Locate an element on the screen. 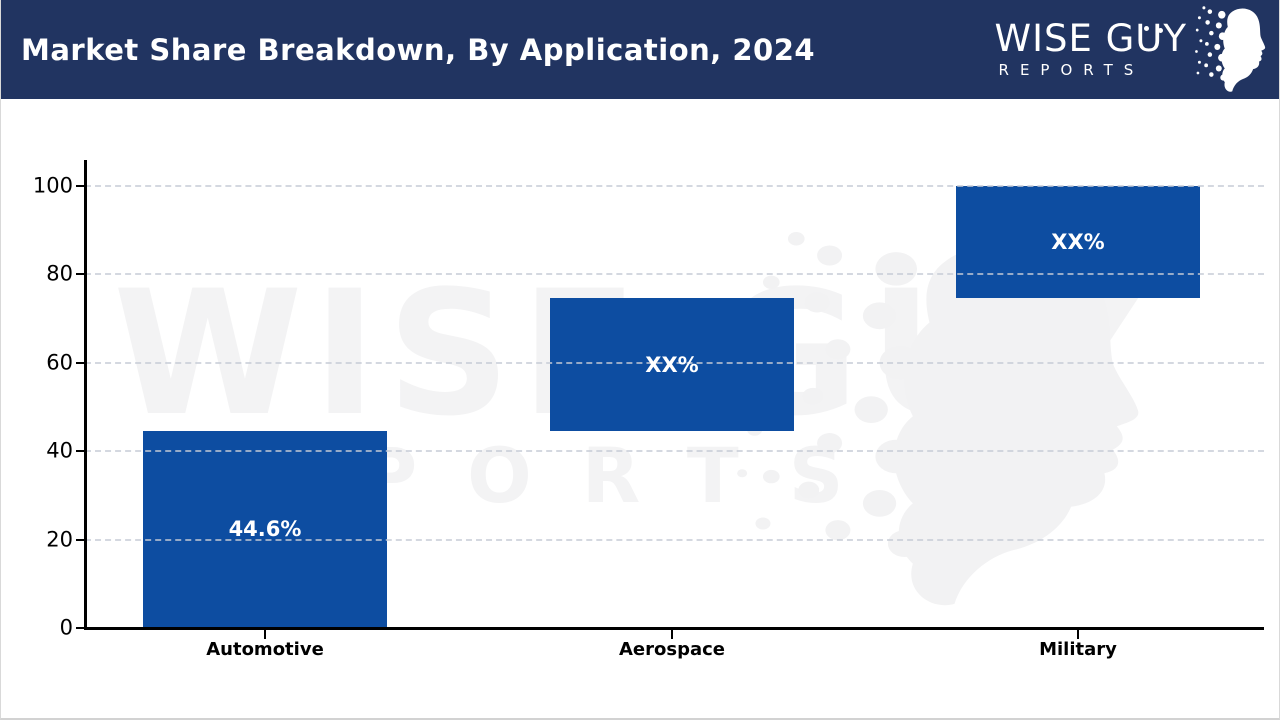 This screenshot has width=1280, height=720. wise-guy-face-icon is located at coordinates (1230, 48).